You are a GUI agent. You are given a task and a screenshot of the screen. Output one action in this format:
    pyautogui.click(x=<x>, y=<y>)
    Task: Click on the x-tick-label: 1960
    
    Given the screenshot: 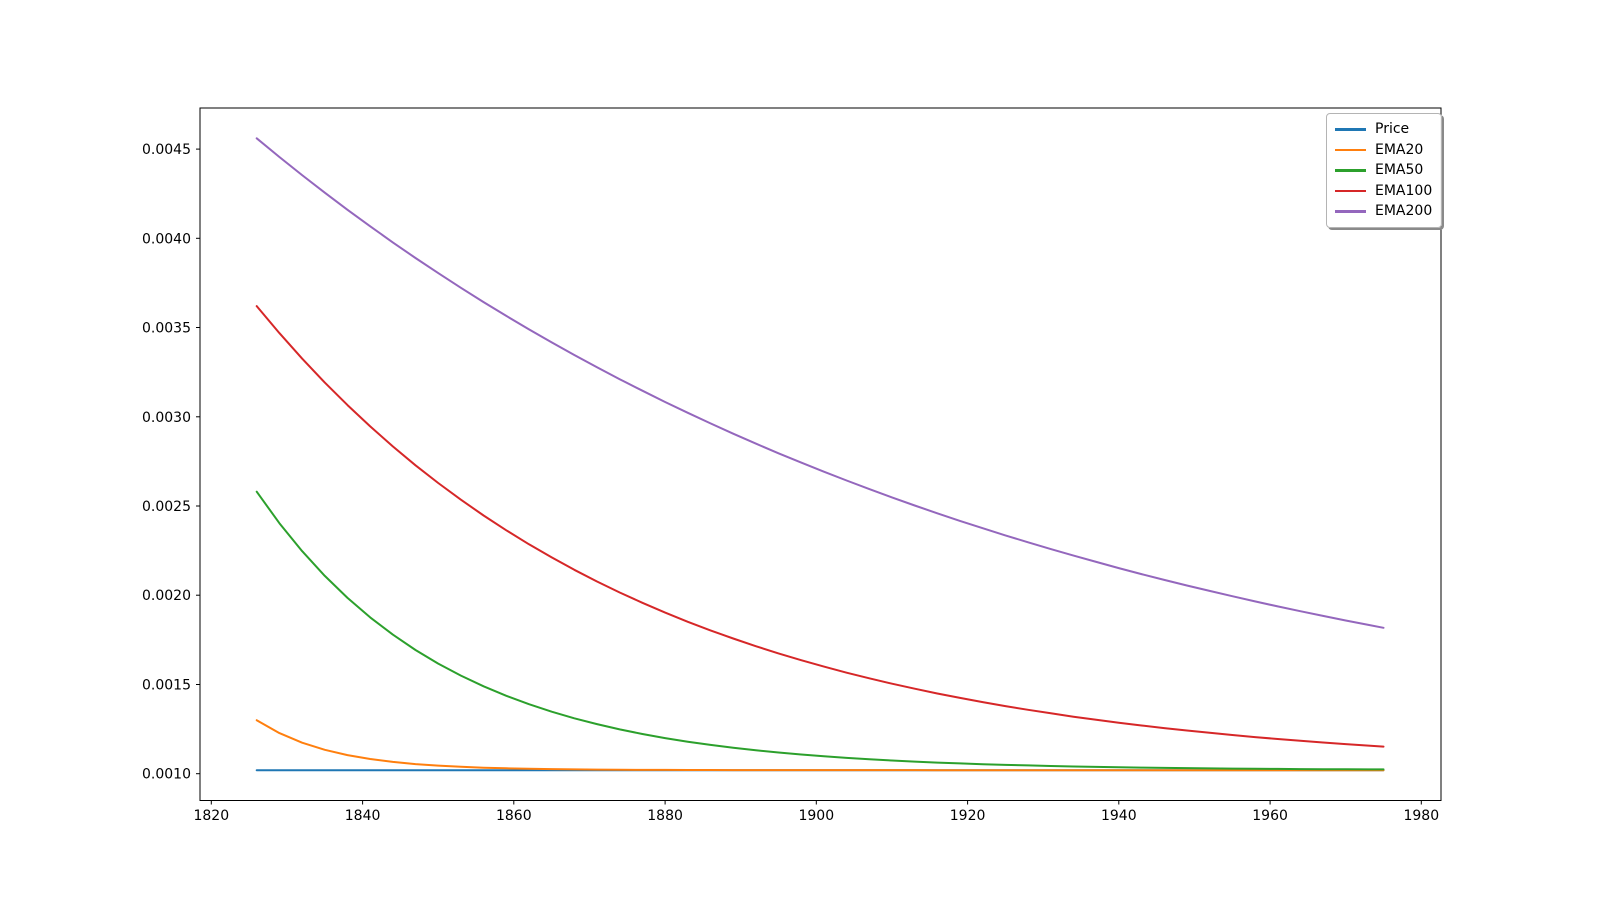 What is the action you would take?
    pyautogui.click(x=1270, y=816)
    